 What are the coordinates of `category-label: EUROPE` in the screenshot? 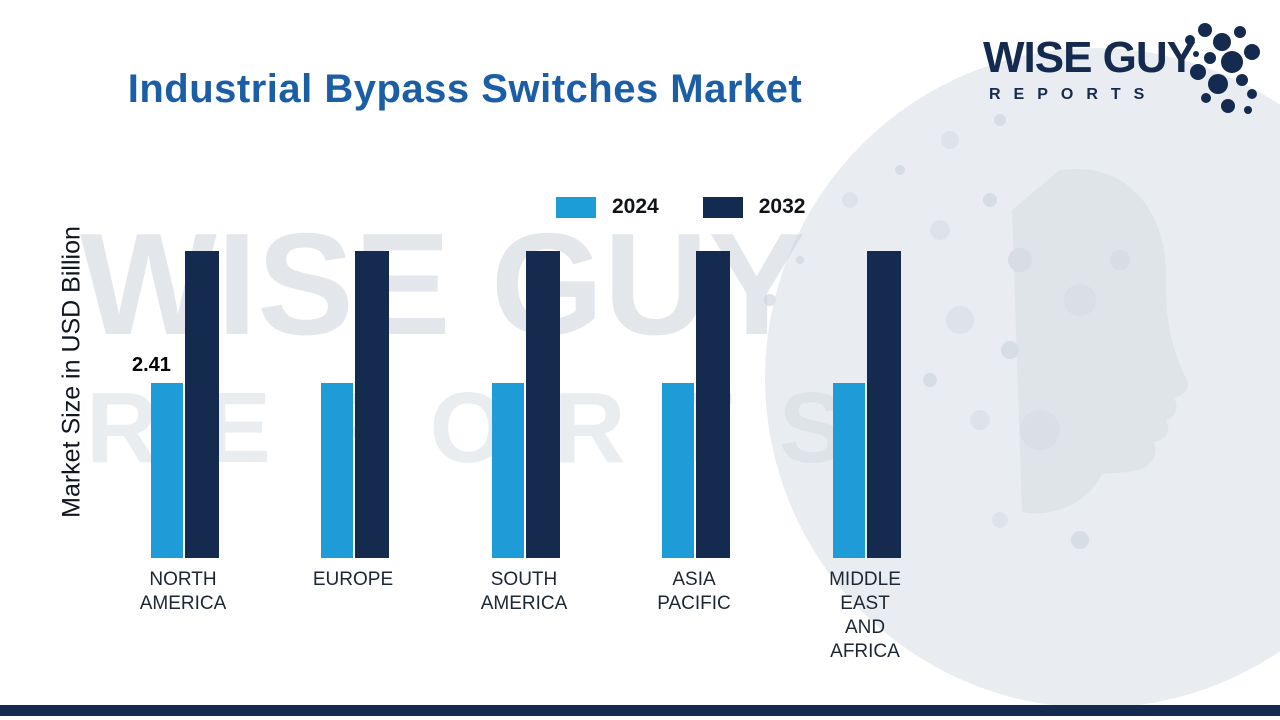 It's located at (353, 579).